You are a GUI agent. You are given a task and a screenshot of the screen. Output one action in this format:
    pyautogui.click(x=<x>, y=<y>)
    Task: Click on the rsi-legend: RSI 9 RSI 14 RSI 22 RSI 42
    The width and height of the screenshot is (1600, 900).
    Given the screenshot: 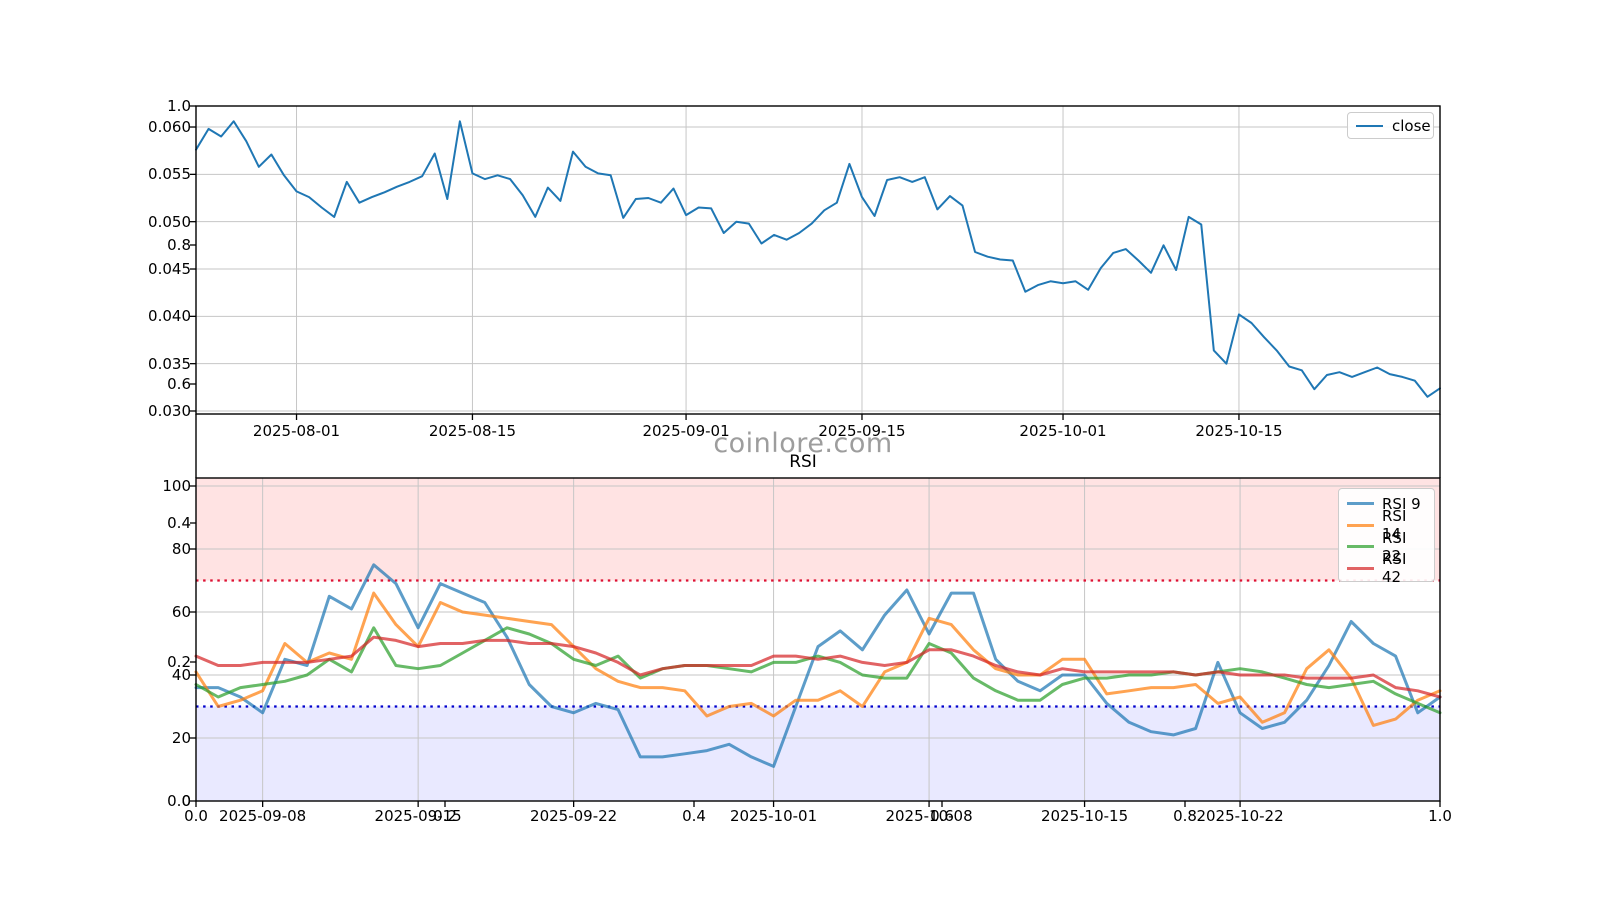 What is the action you would take?
    pyautogui.click(x=1386, y=537)
    